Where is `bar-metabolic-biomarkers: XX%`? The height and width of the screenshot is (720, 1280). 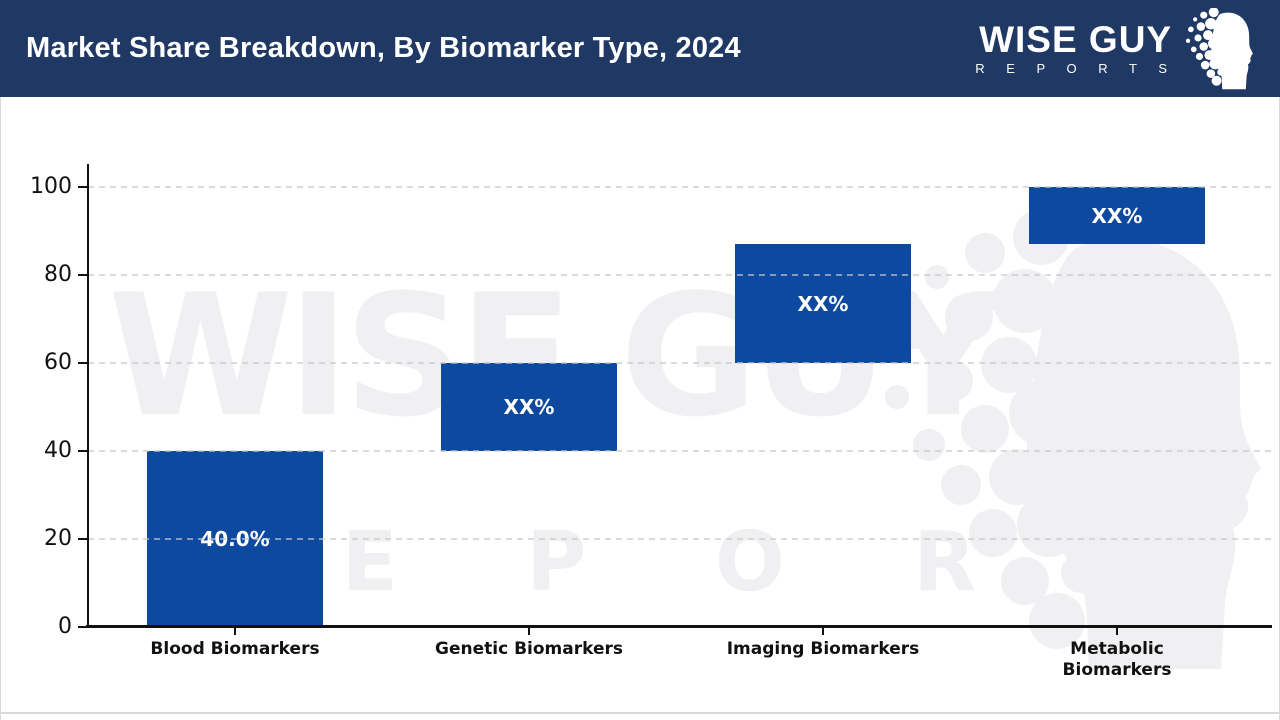
bar-metabolic-biomarkers: XX% is located at coordinates (1117, 216).